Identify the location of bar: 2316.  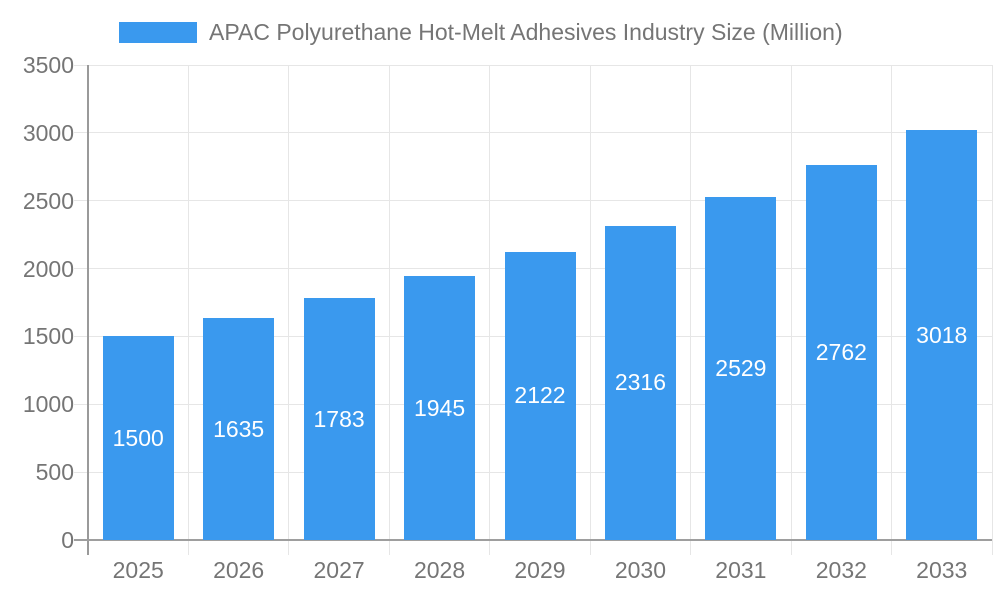
(640, 382).